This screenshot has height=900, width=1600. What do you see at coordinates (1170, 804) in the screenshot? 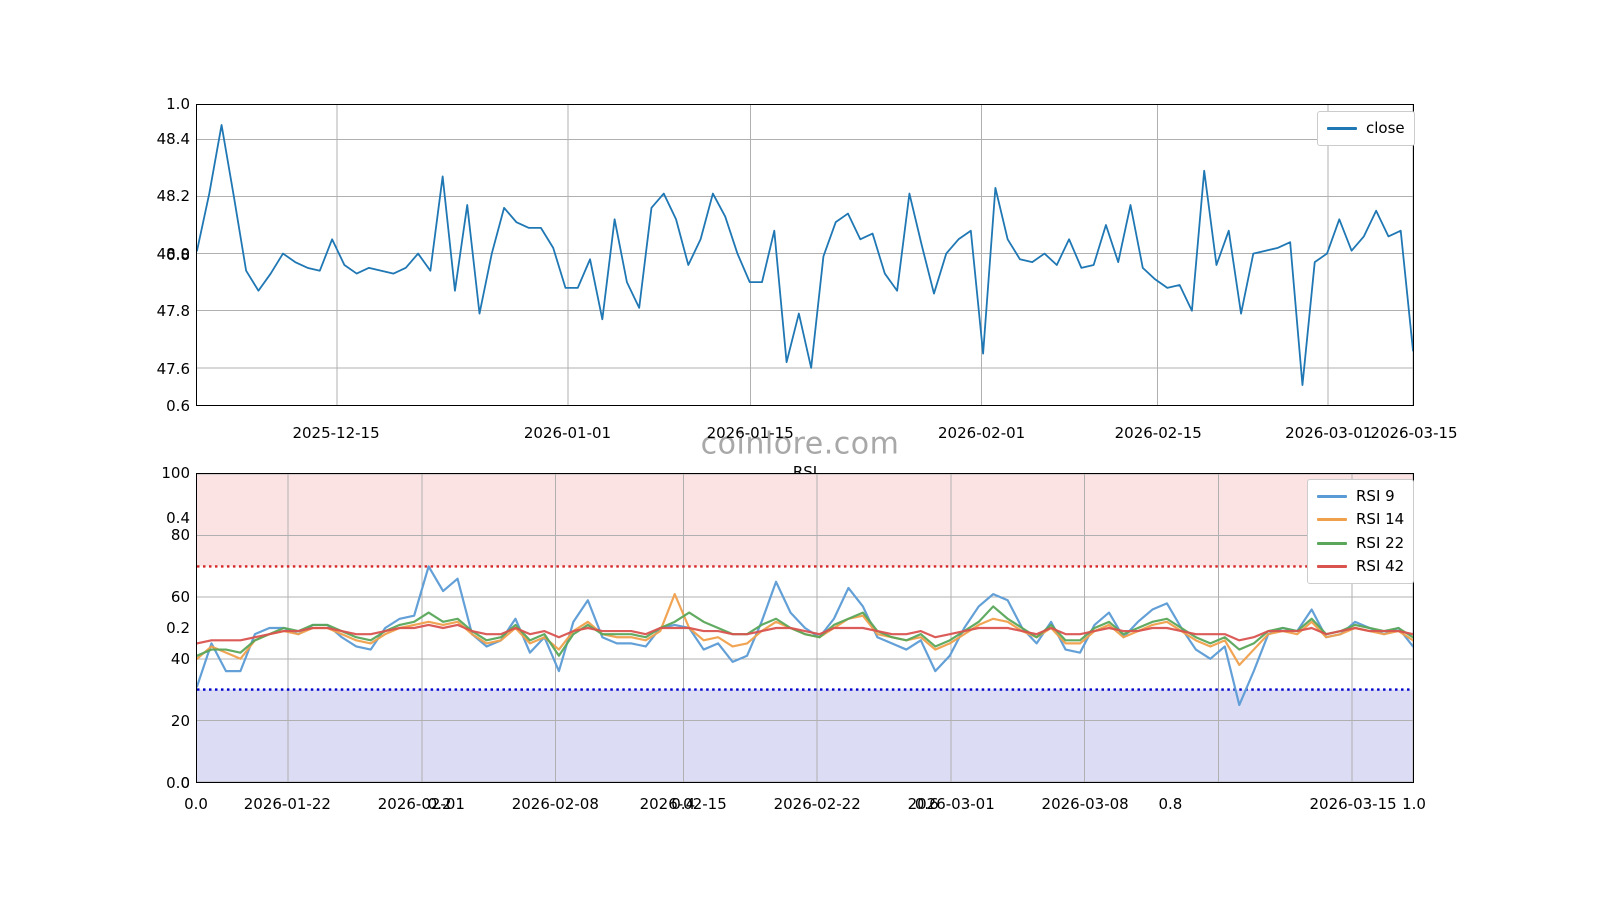
I see `rsi-x-tick-secondary: 0.8` at bounding box center [1170, 804].